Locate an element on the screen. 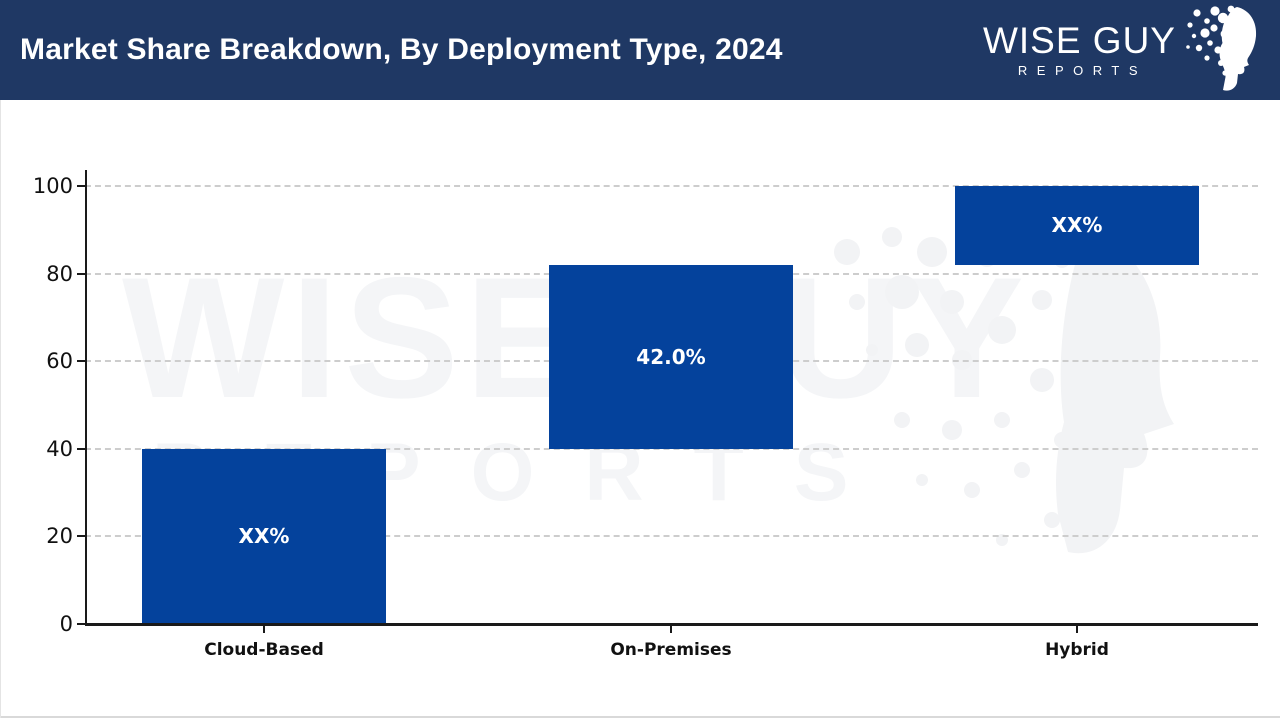 The image size is (1280, 720). ytick-label-0: 0 is located at coordinates (66, 624).